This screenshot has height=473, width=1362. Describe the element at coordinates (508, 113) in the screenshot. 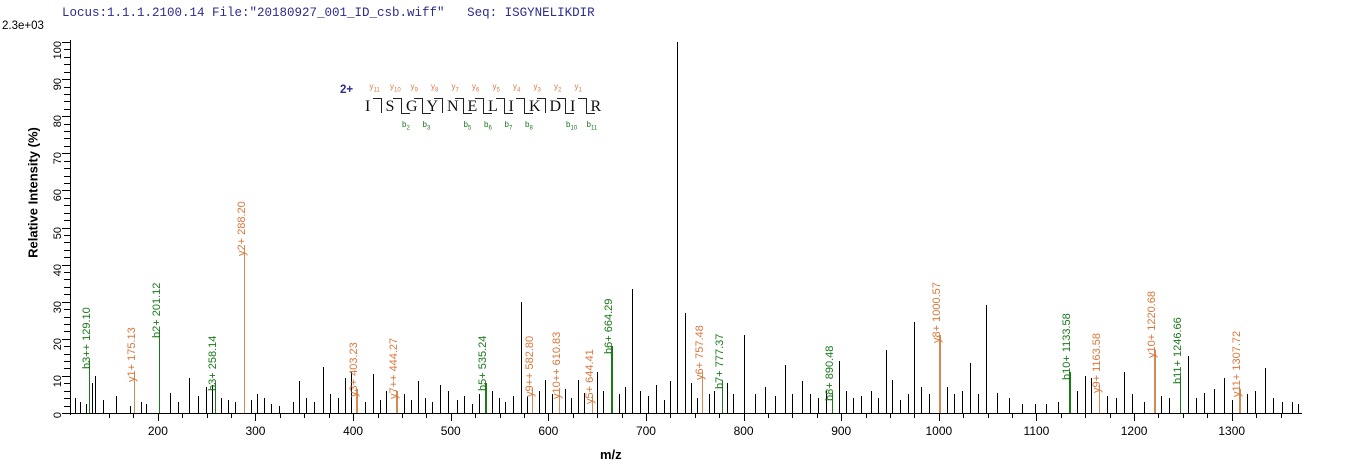

I see `b-ion-tick` at that location.